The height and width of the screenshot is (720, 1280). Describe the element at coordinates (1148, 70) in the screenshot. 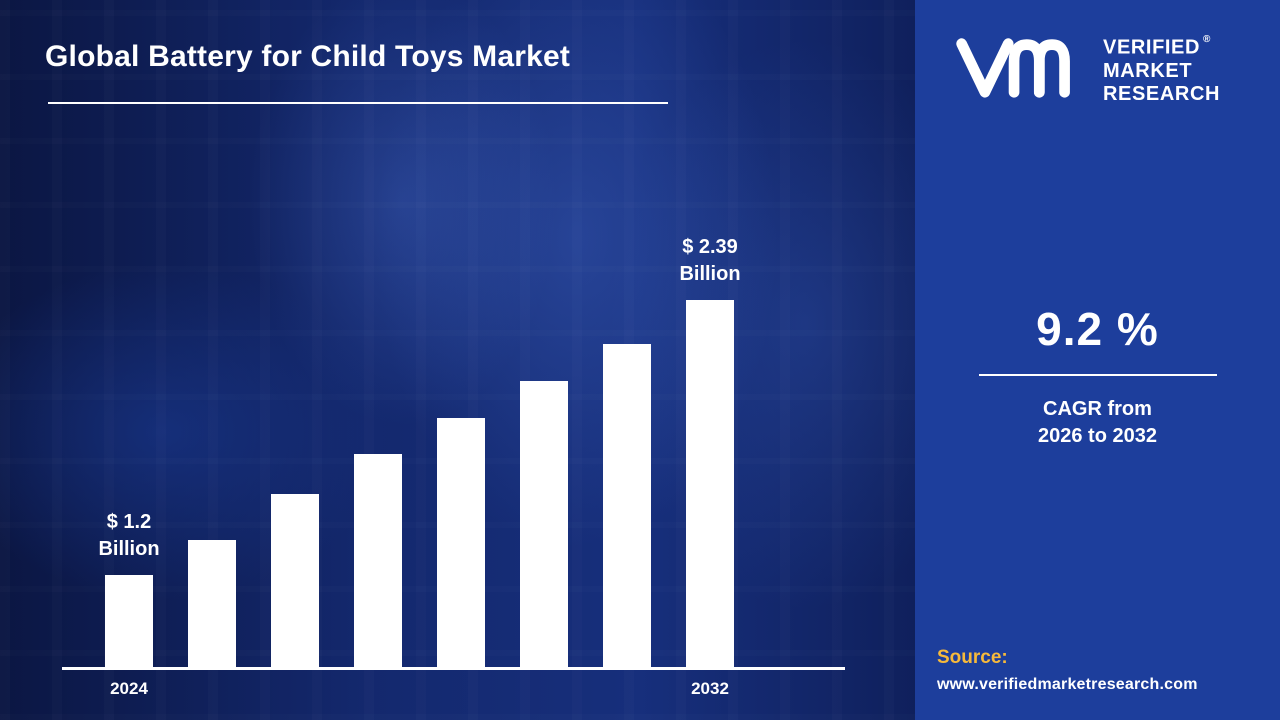

I see `brand-line-2: MARKET` at that location.